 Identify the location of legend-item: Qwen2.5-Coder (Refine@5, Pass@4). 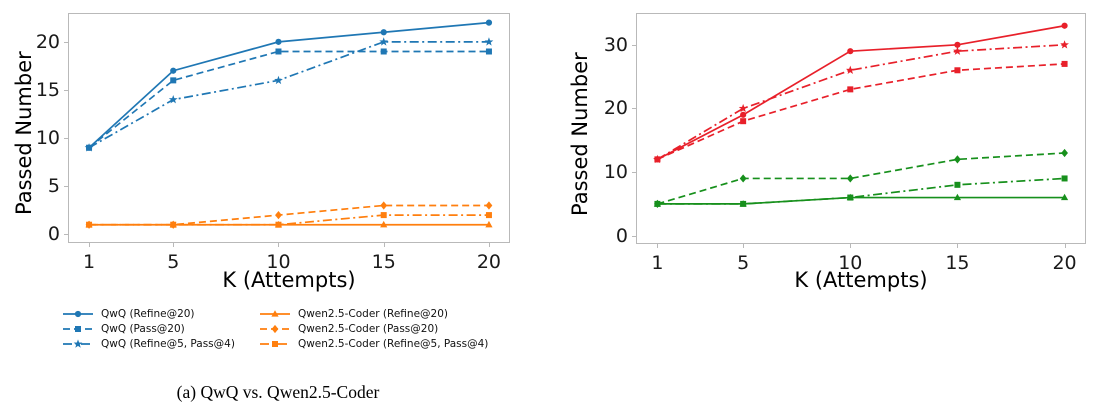
(373, 344).